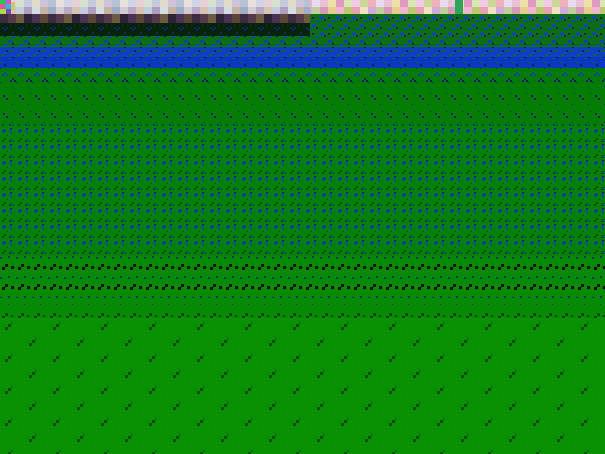 The height and width of the screenshot is (454, 605). I want to click on band-dark-treeline, so click(155, 29).